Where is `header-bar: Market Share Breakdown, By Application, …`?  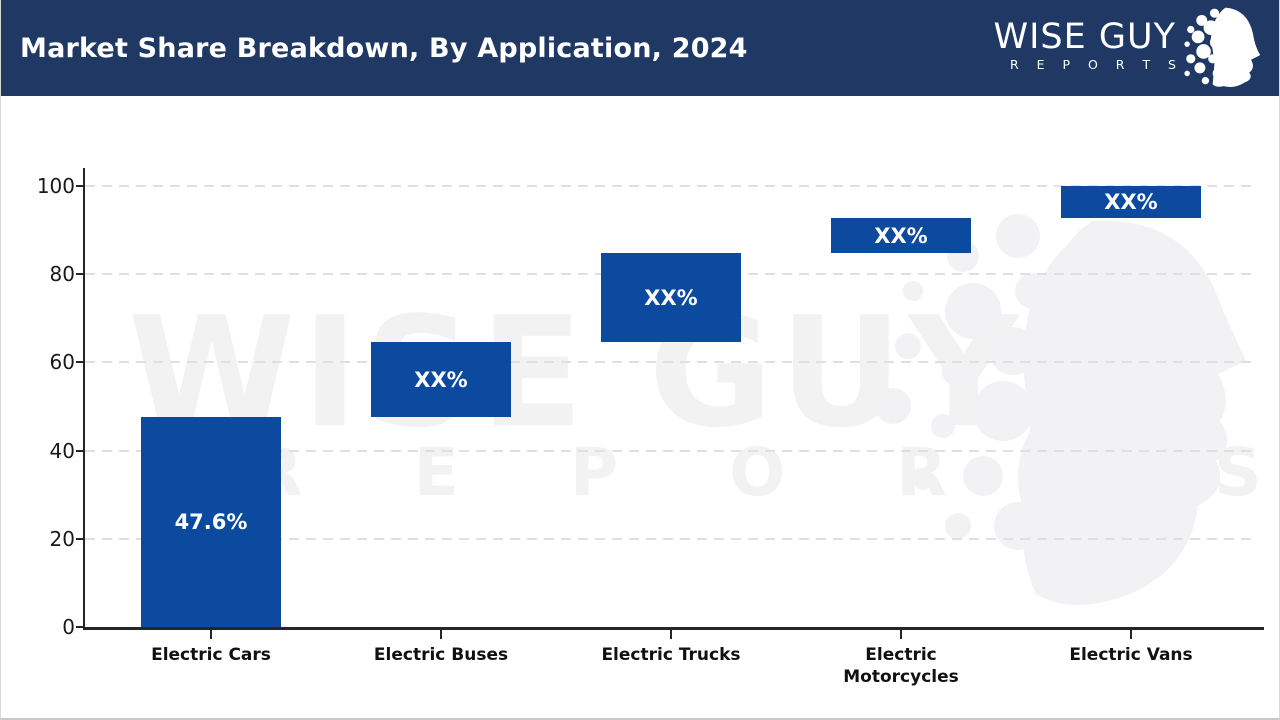 header-bar: Market Share Breakdown, By Application, … is located at coordinates (640, 48).